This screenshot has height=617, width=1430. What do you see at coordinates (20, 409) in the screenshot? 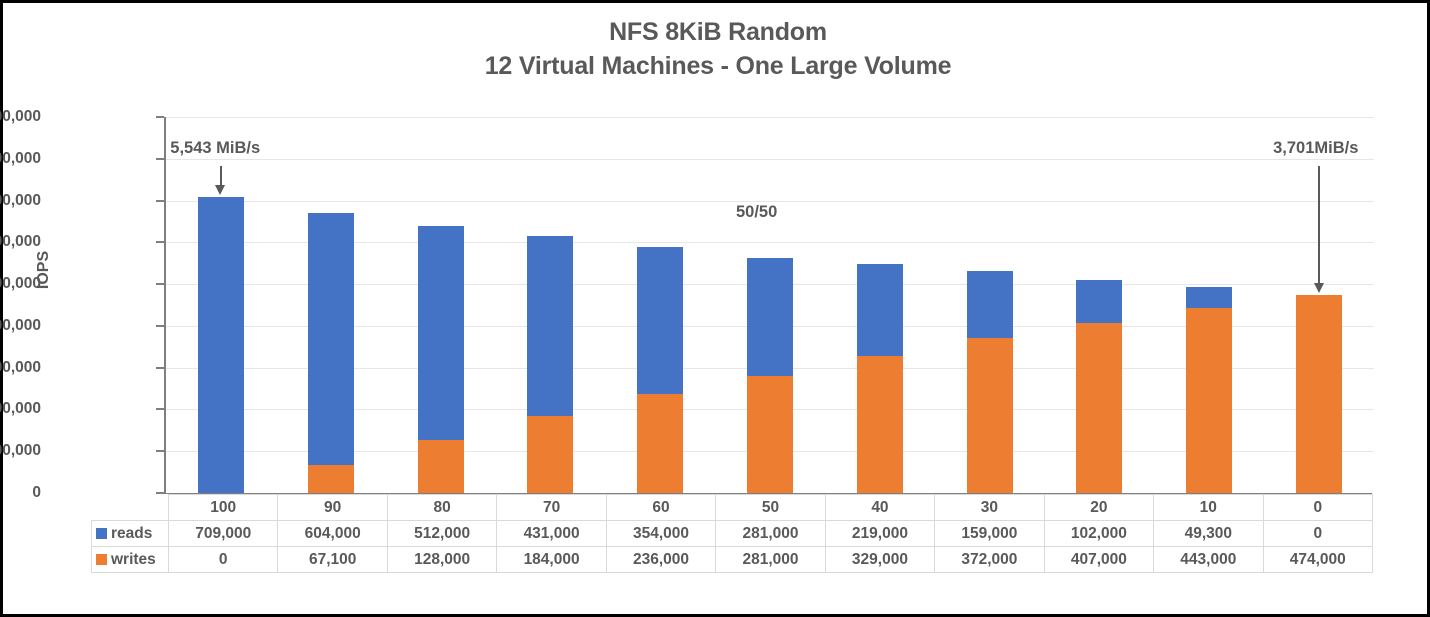
I see `y-axis-tick-label: 200,000` at bounding box center [20, 409].